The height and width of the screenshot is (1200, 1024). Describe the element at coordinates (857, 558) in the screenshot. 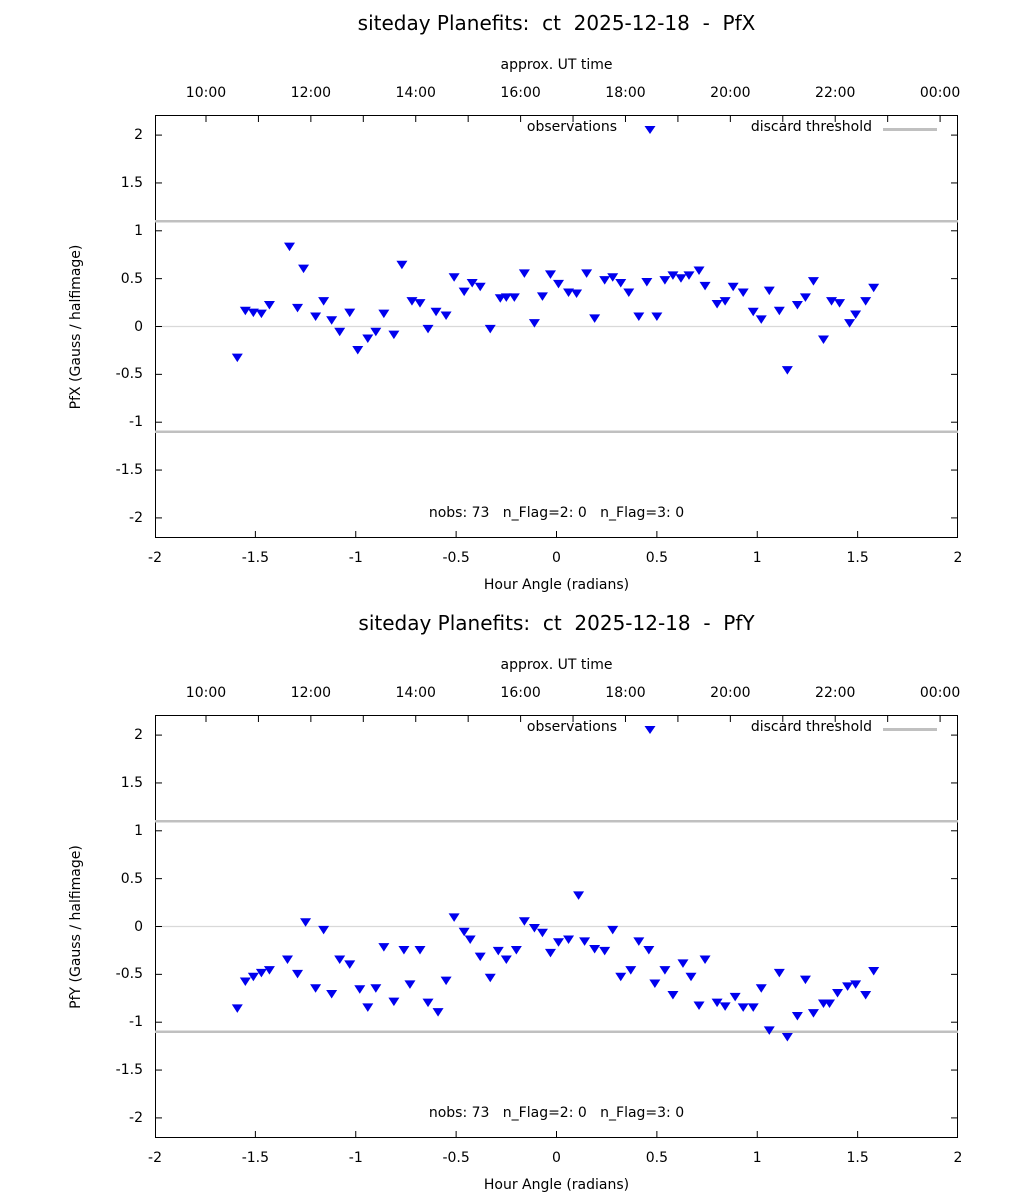

I see `x-tick-label: 1.5` at that location.